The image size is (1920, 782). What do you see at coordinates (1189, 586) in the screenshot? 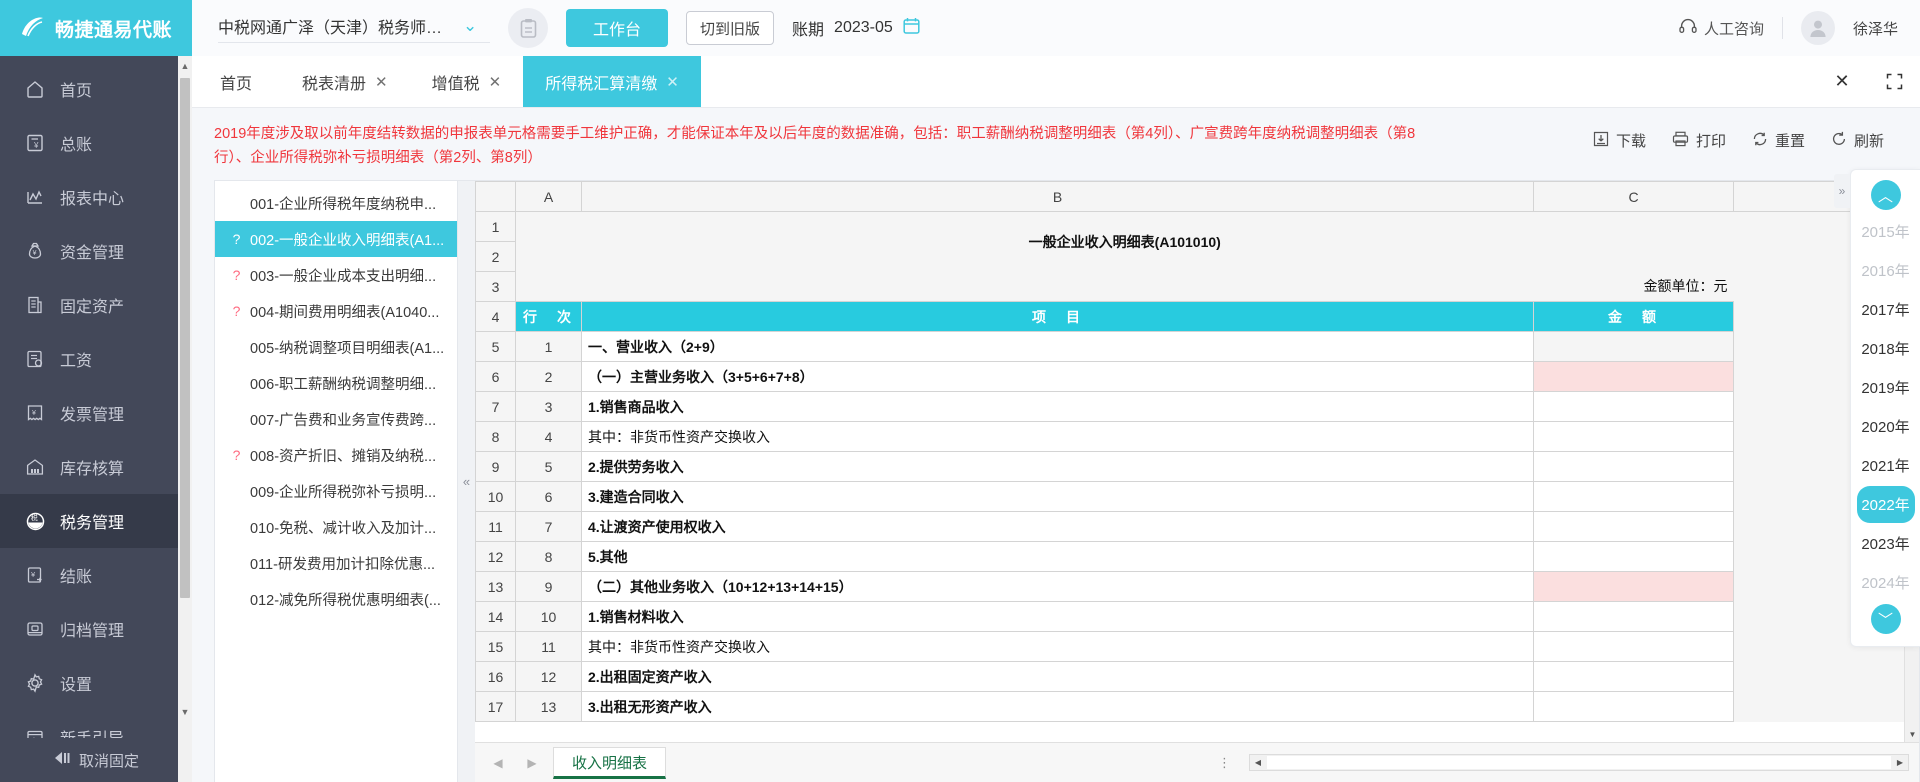
I see `table-row: 13 9 （二）其他业务收入（10+12+13+14+15）` at bounding box center [1189, 586].